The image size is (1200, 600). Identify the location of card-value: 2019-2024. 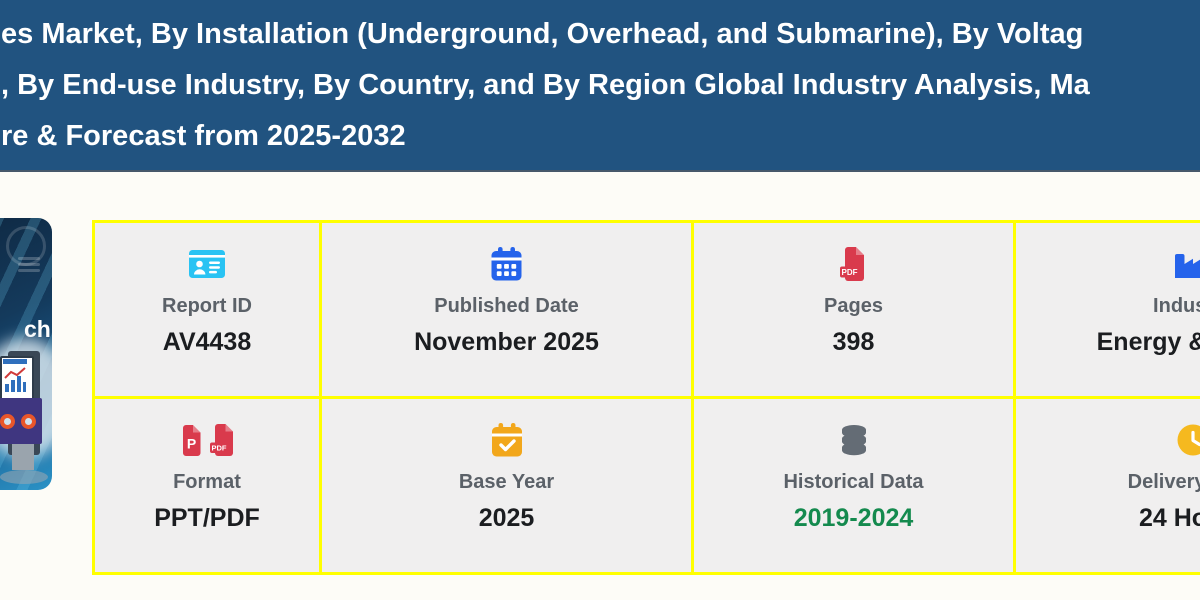
(853, 518).